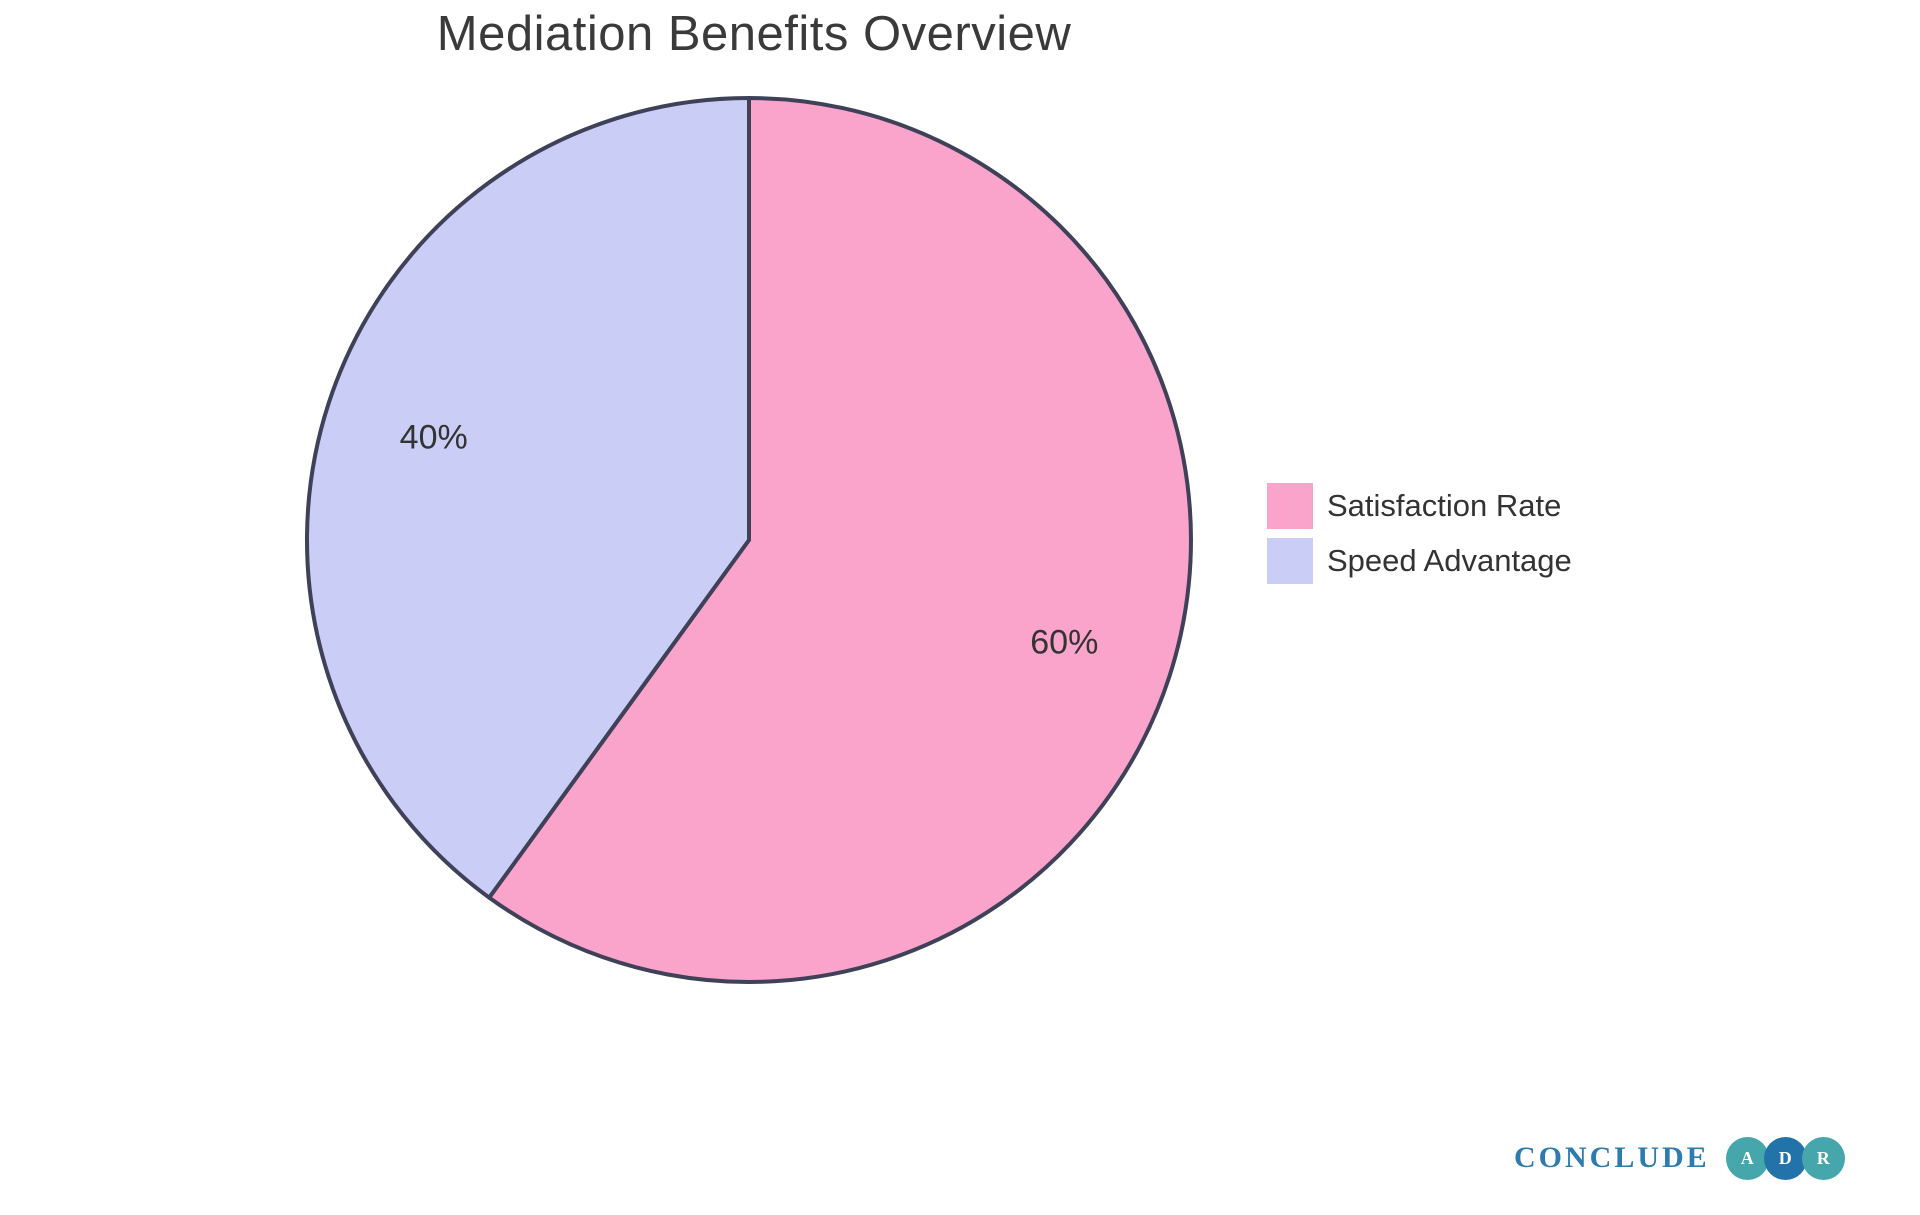  I want to click on legend-label-satisfaction-rate: Satisfaction Rate, so click(1444, 505).